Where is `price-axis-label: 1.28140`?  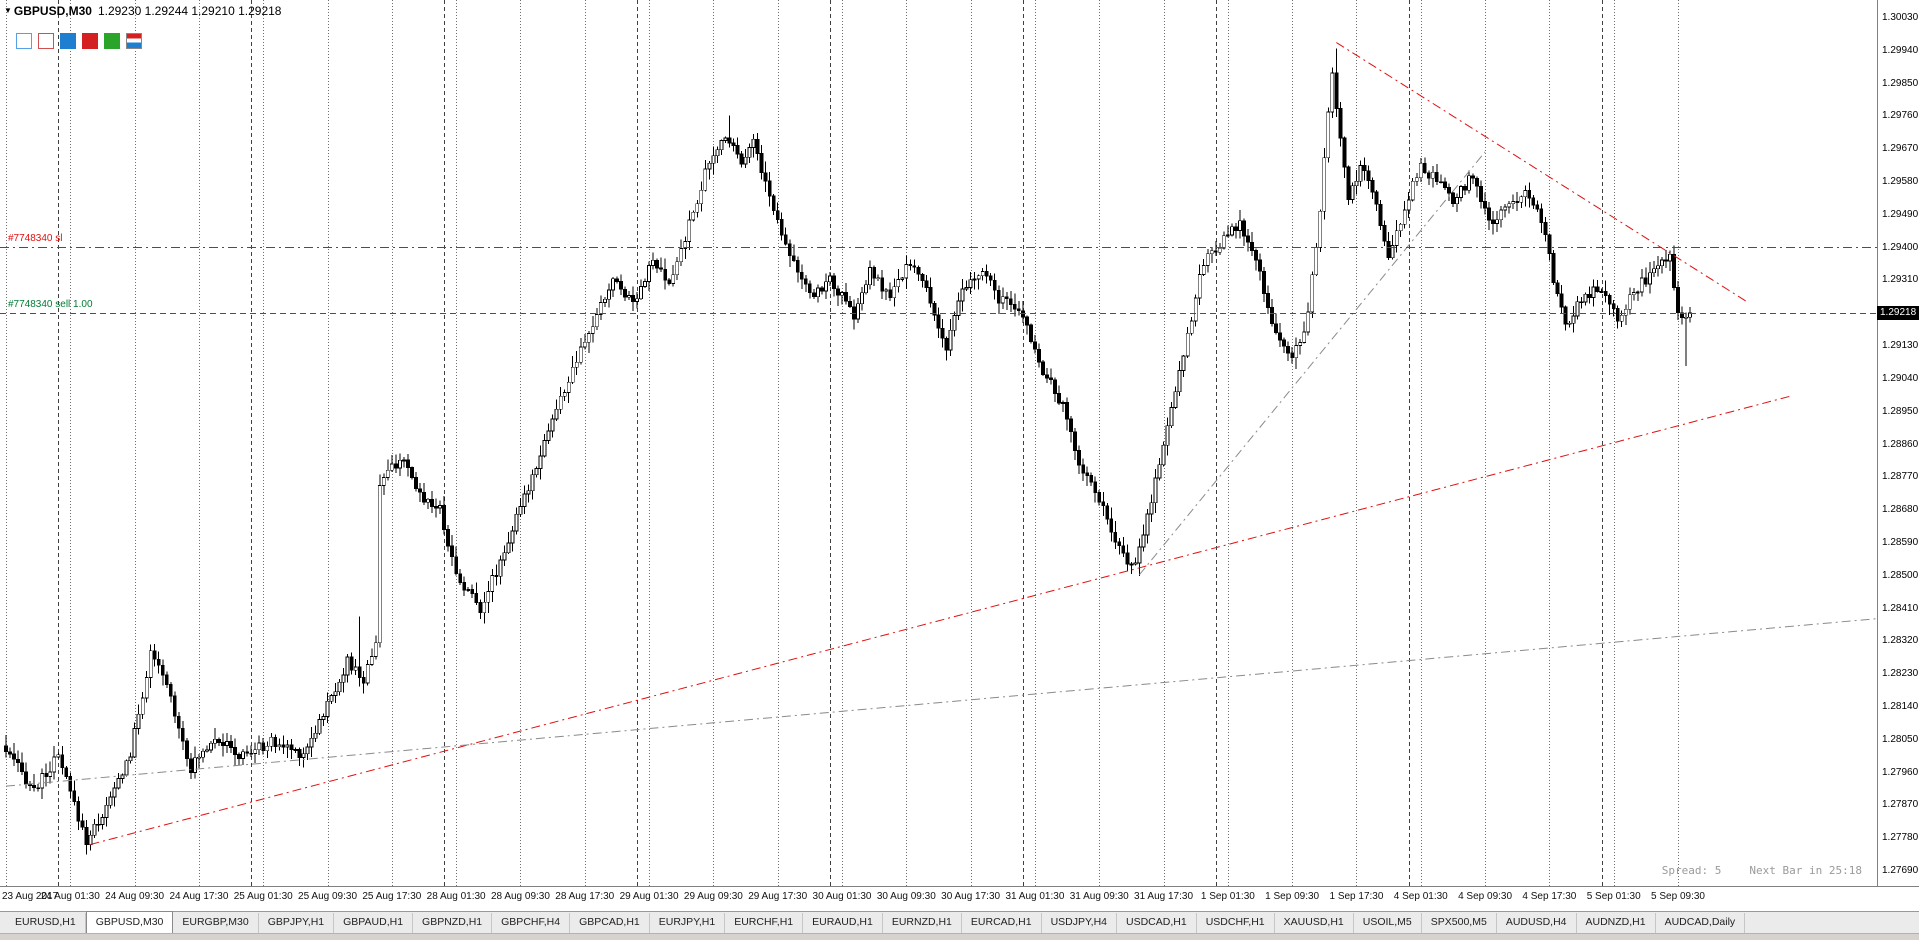
price-axis-label: 1.28140 is located at coordinates (1900, 706).